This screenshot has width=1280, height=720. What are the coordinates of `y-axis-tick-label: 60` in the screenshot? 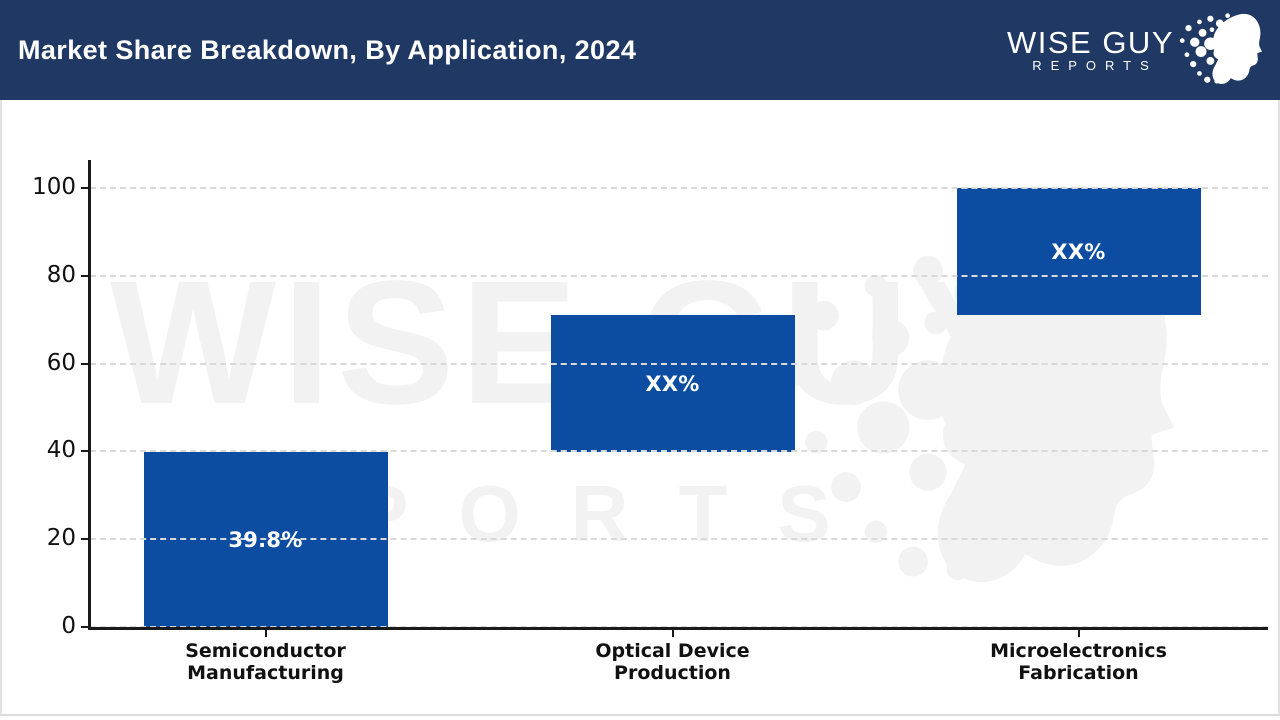 It's located at (61, 362).